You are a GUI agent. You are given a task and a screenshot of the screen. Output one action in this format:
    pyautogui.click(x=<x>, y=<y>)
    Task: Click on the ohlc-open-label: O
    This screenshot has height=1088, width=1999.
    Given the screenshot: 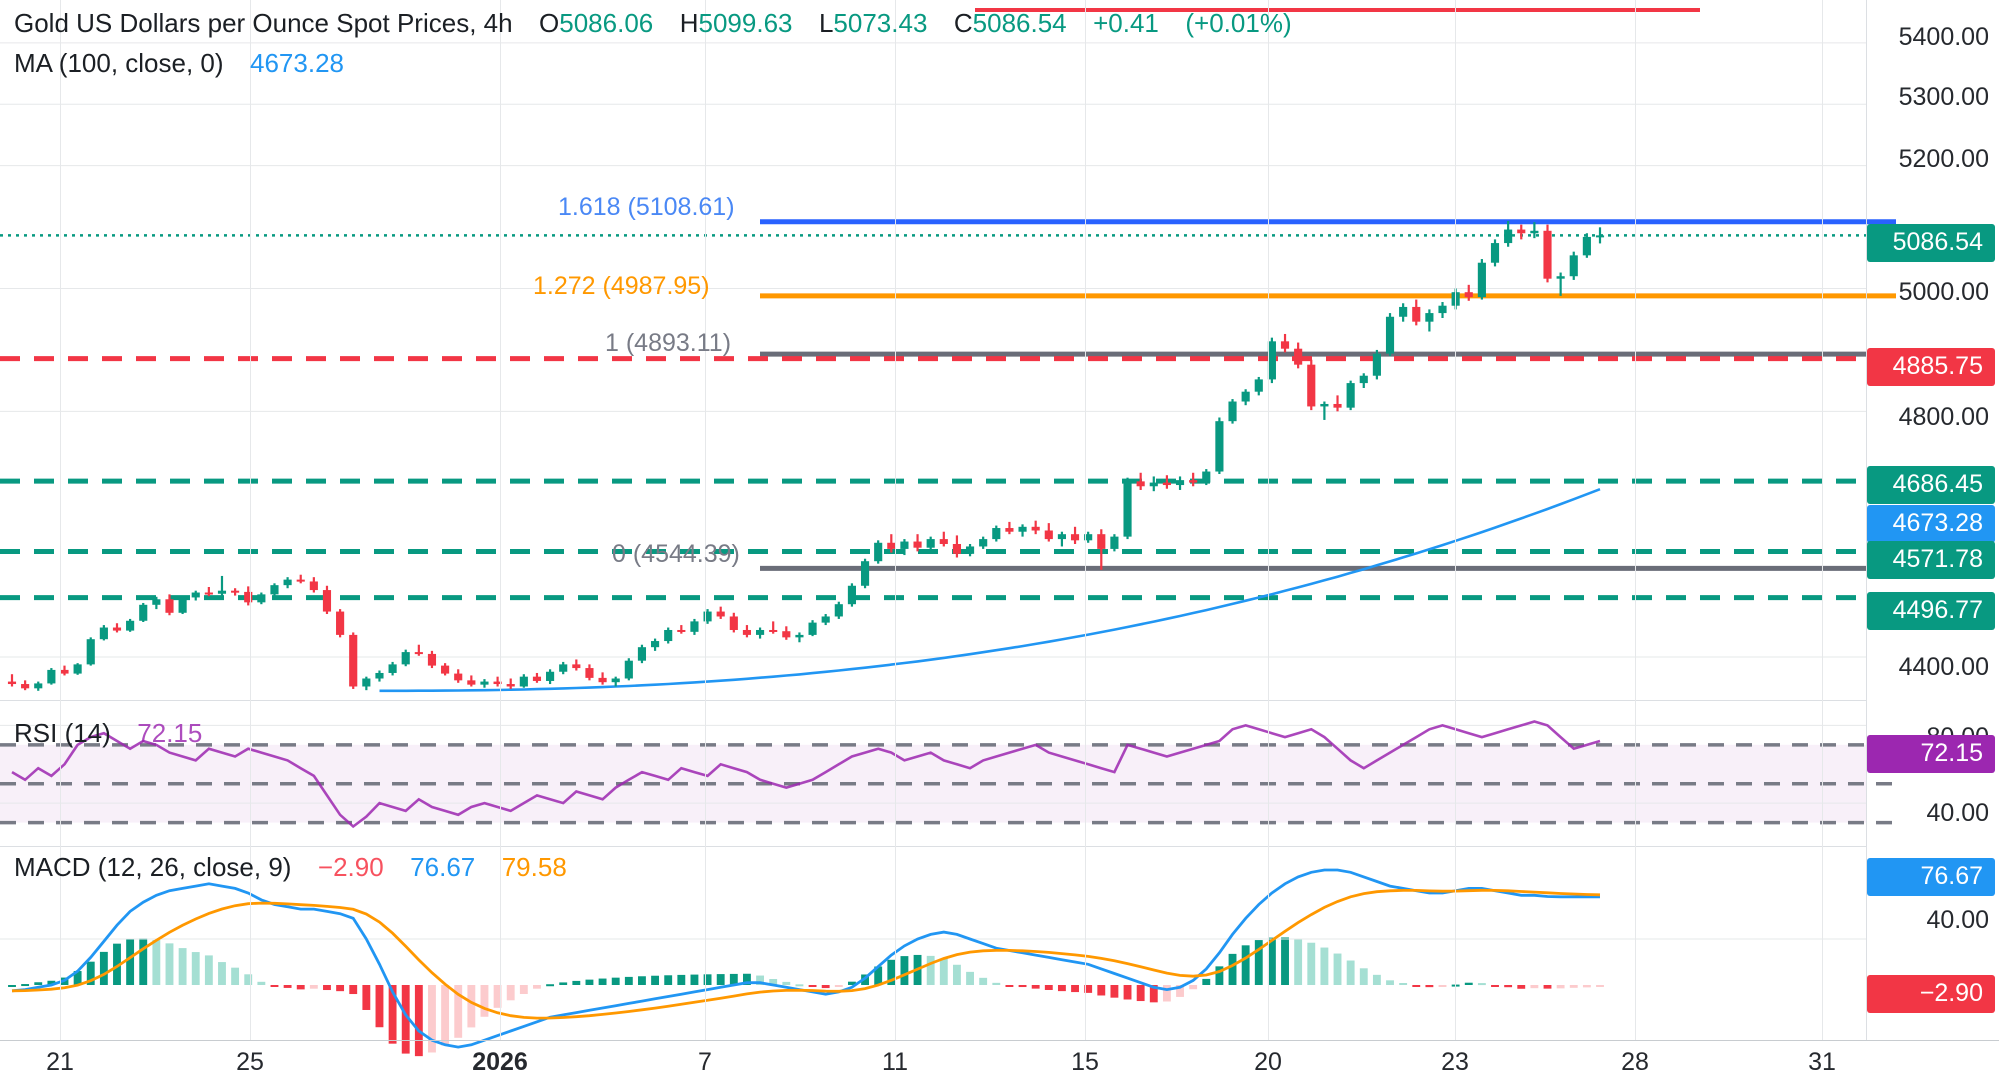 What is the action you would take?
    pyautogui.click(x=549, y=23)
    